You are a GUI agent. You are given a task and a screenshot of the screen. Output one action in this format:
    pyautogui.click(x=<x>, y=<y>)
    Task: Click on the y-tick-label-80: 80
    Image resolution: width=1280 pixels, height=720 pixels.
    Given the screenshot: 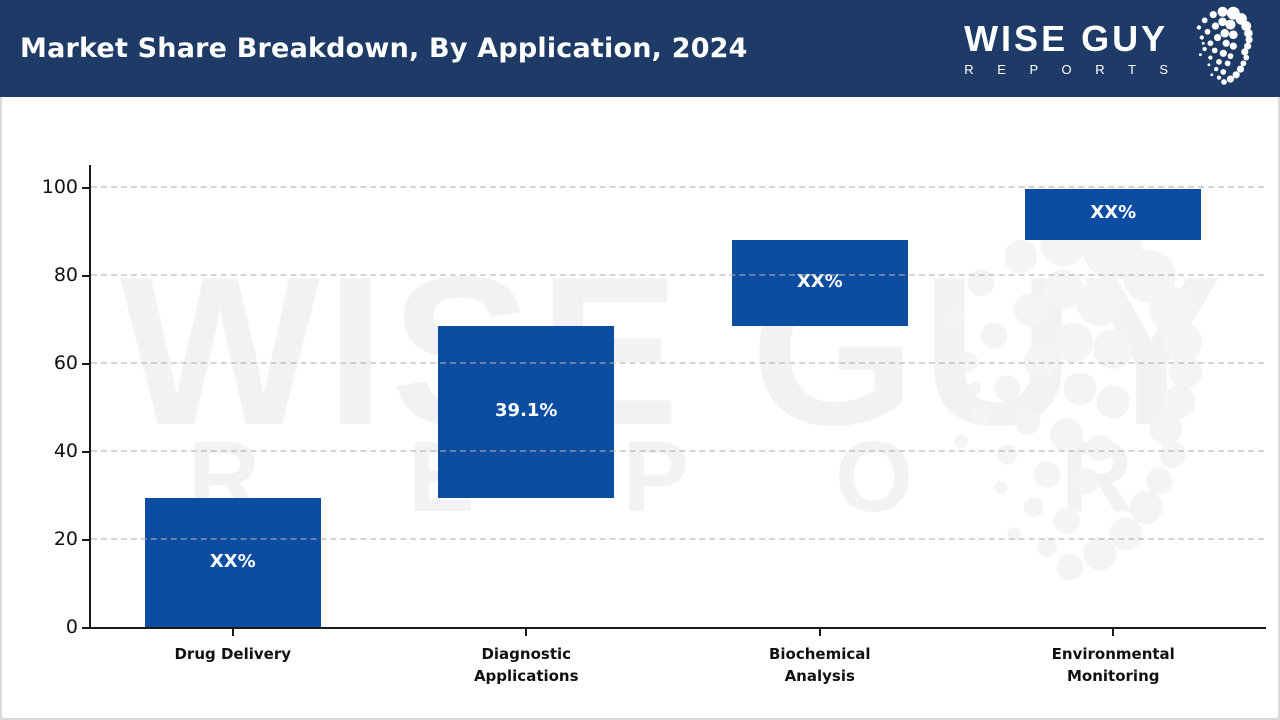 What is the action you would take?
    pyautogui.click(x=65, y=275)
    